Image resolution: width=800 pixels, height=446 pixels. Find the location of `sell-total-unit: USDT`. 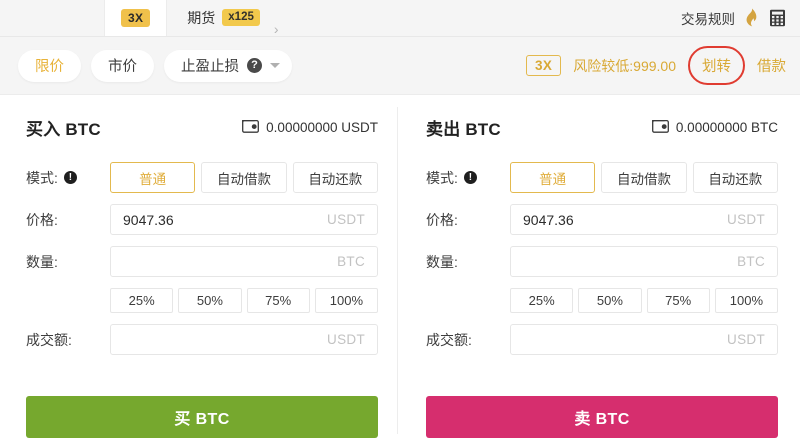

sell-total-unit: USDT is located at coordinates (746, 339).